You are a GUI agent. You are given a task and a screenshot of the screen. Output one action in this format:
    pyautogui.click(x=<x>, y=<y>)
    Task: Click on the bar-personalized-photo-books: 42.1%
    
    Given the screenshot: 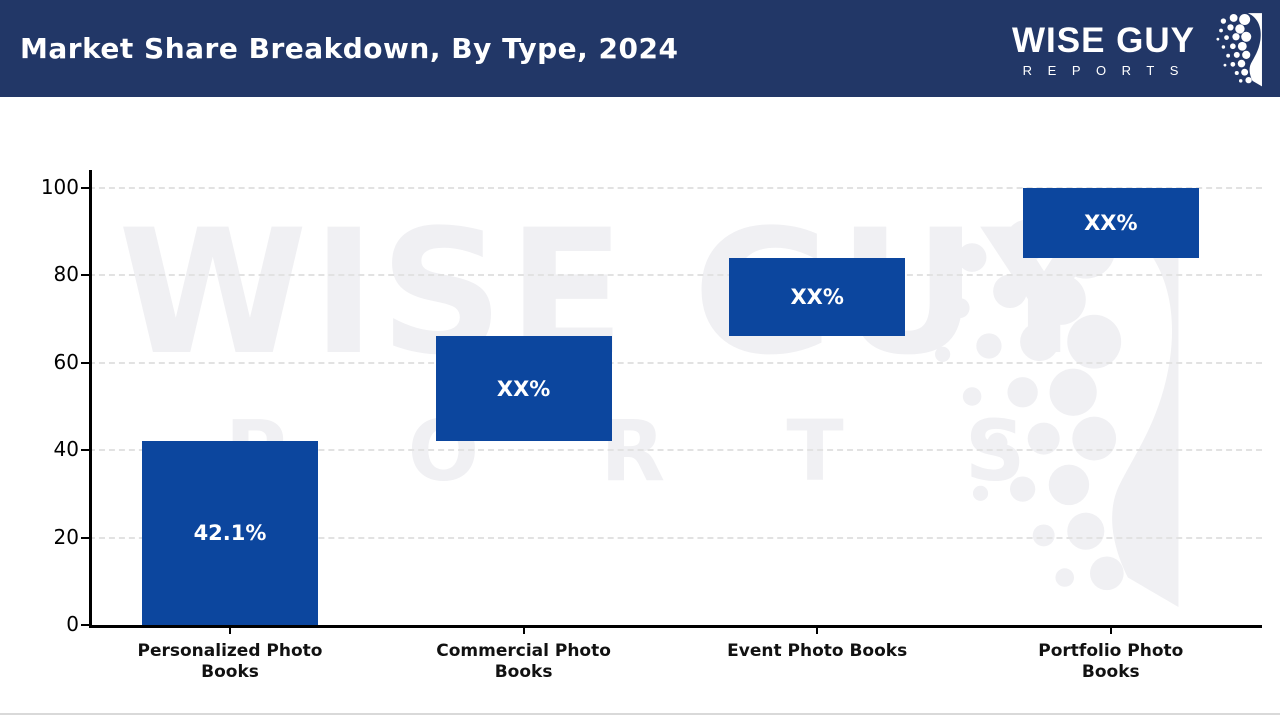 What is the action you would take?
    pyautogui.click(x=230, y=532)
    